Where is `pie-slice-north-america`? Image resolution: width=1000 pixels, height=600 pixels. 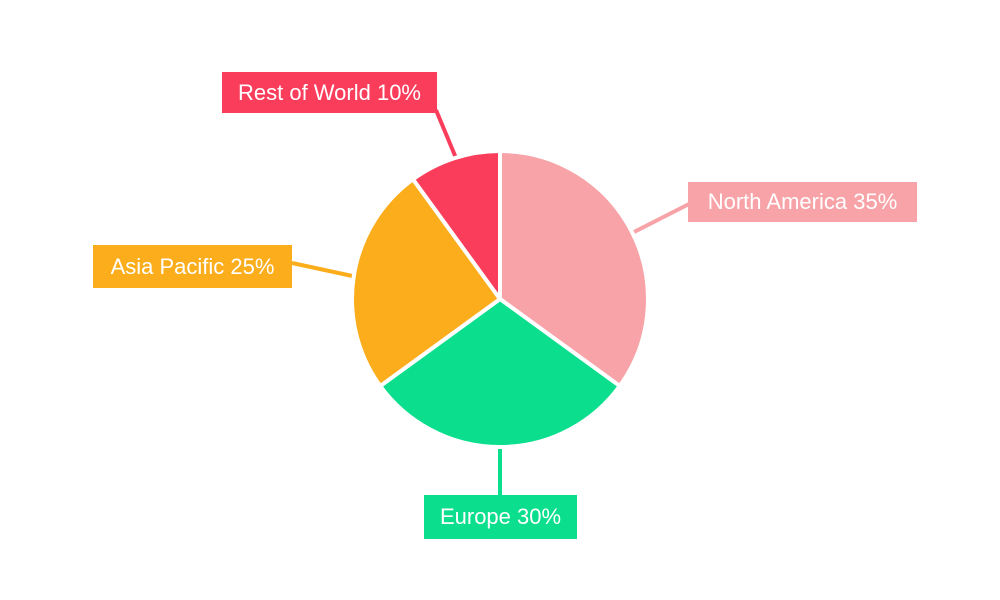
pie-slice-north-america is located at coordinates (574, 268).